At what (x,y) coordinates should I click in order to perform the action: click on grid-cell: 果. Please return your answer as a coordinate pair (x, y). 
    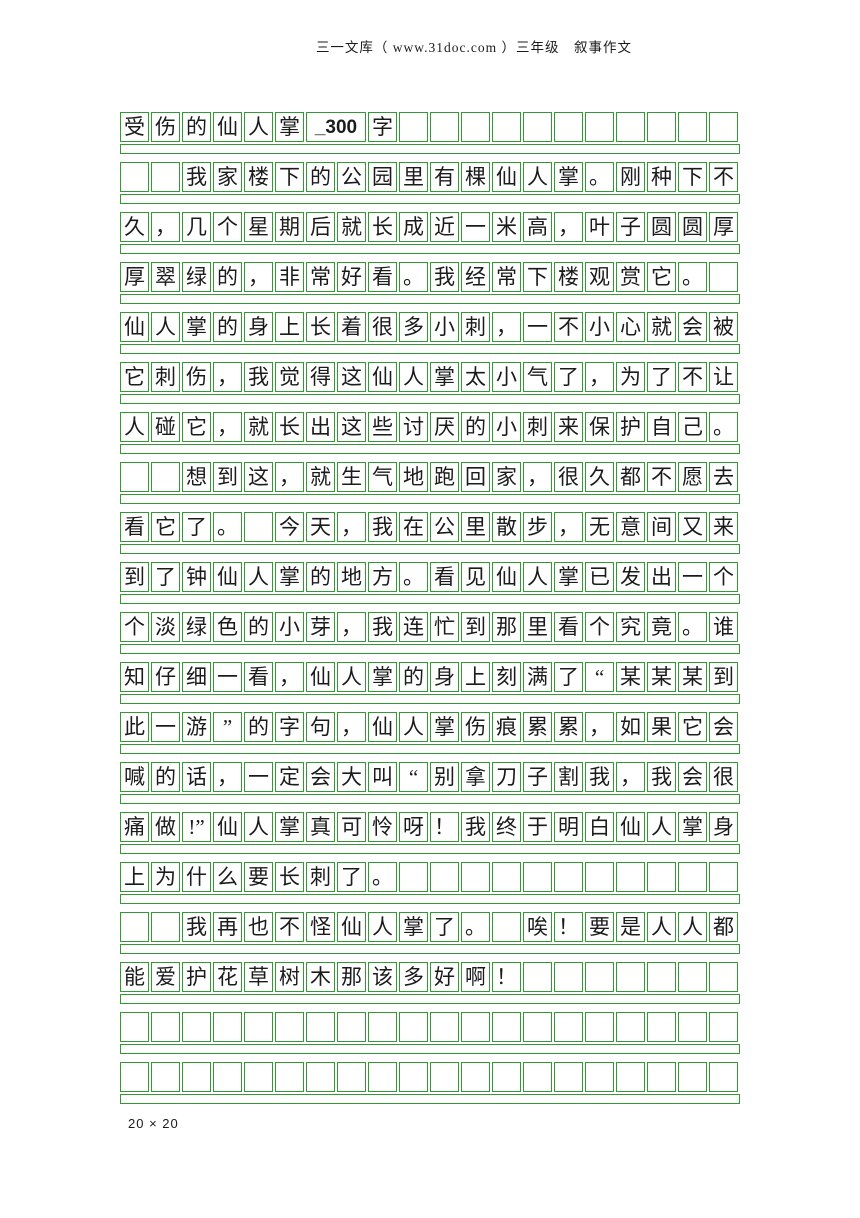
    Looking at the image, I should click on (661, 727).